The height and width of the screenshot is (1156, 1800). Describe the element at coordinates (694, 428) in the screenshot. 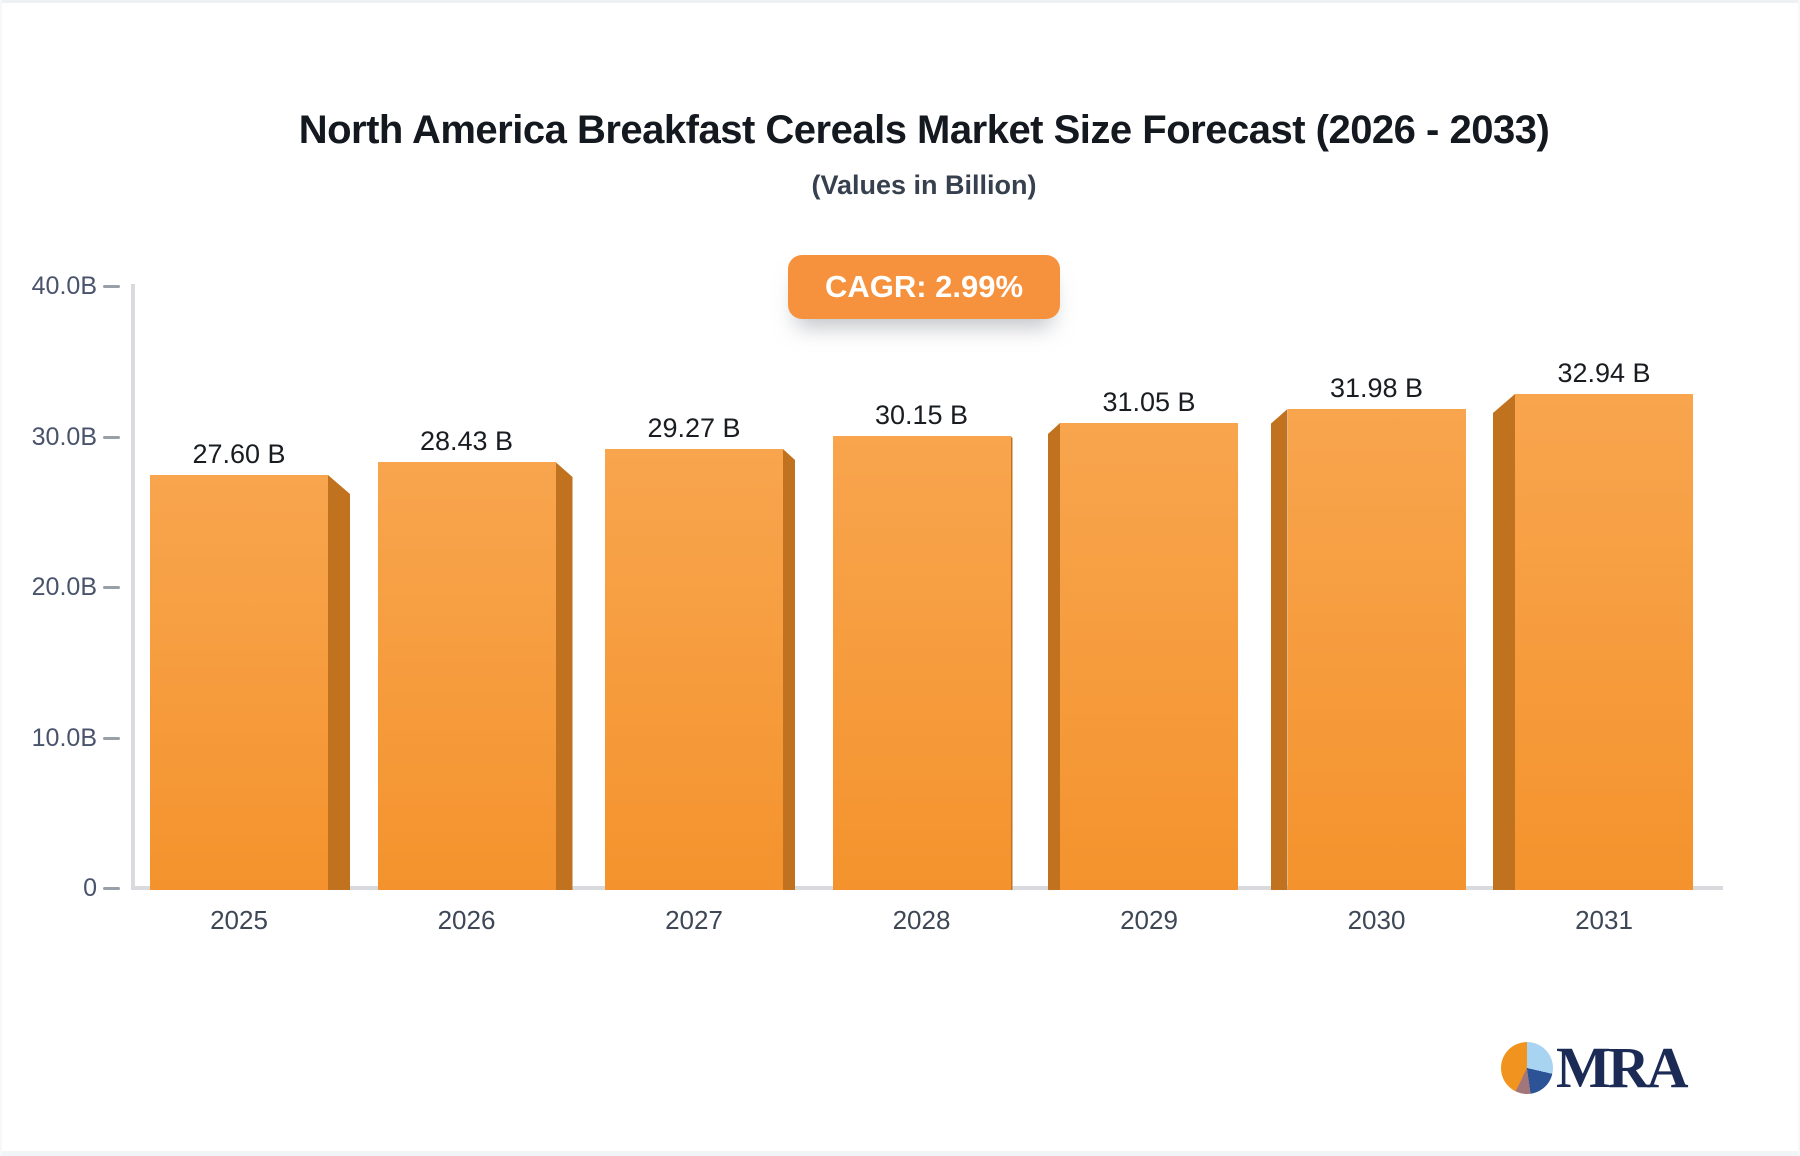

I see `bar-value-label: 29.27 B` at that location.